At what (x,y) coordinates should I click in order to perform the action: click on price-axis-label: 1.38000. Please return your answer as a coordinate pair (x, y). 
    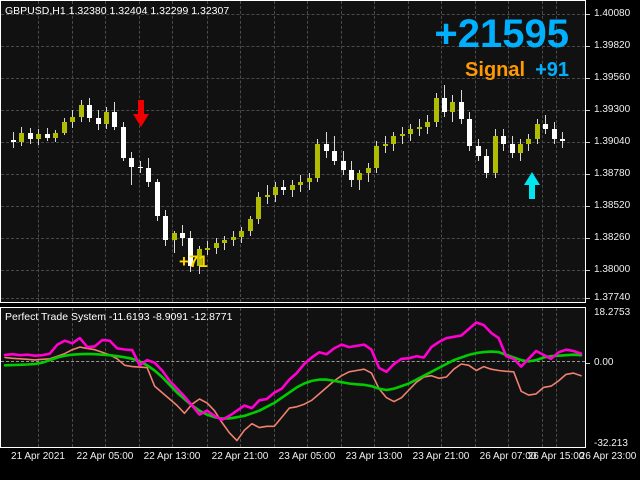
    Looking at the image, I should click on (612, 269).